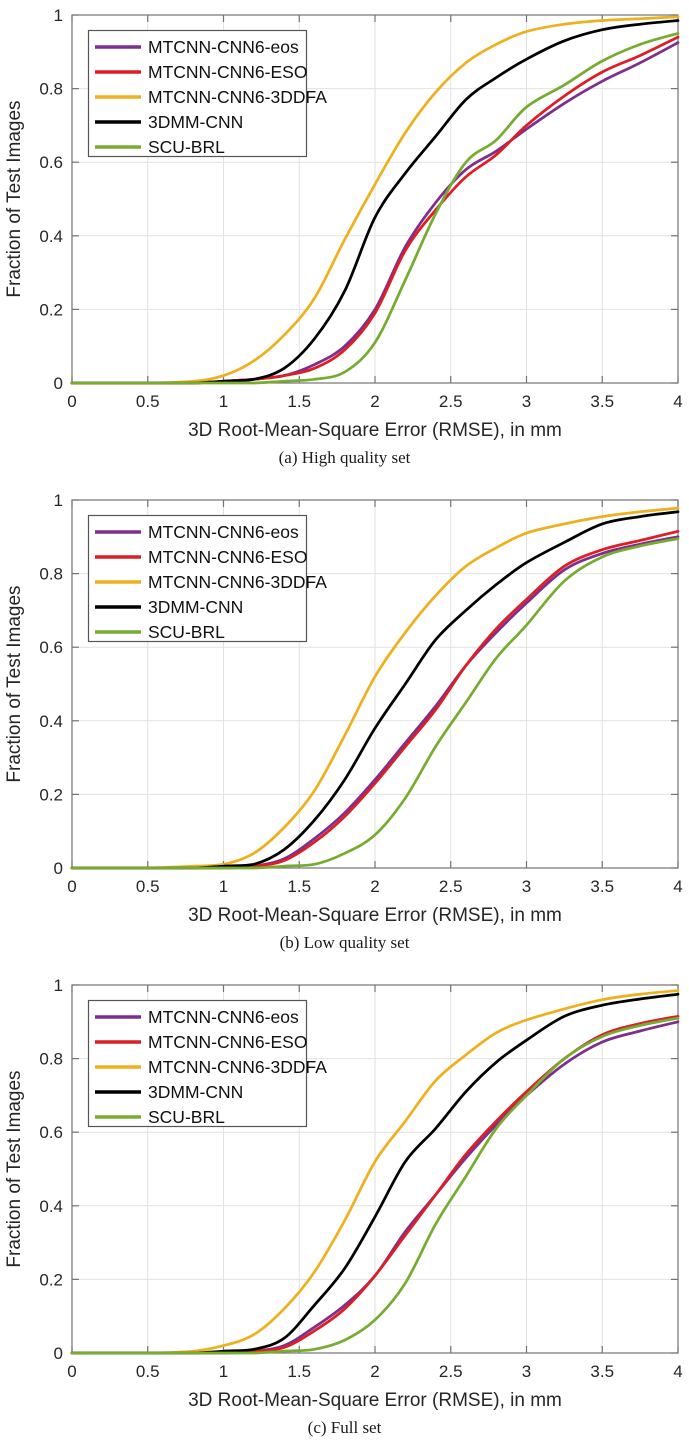 The width and height of the screenshot is (689, 1456). Describe the element at coordinates (344, 1427) in the screenshot. I see `chart-c-caption: (c) Full set` at that location.